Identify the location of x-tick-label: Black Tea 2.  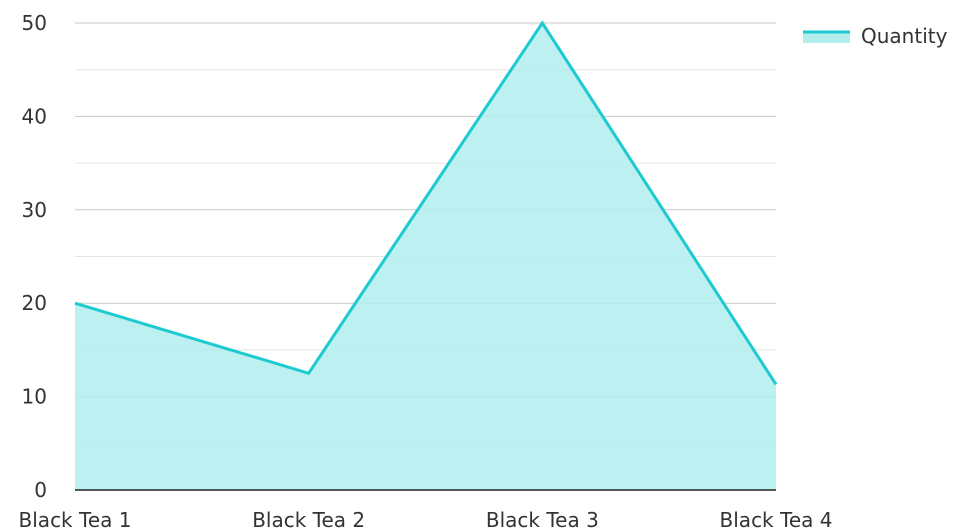
(308, 519).